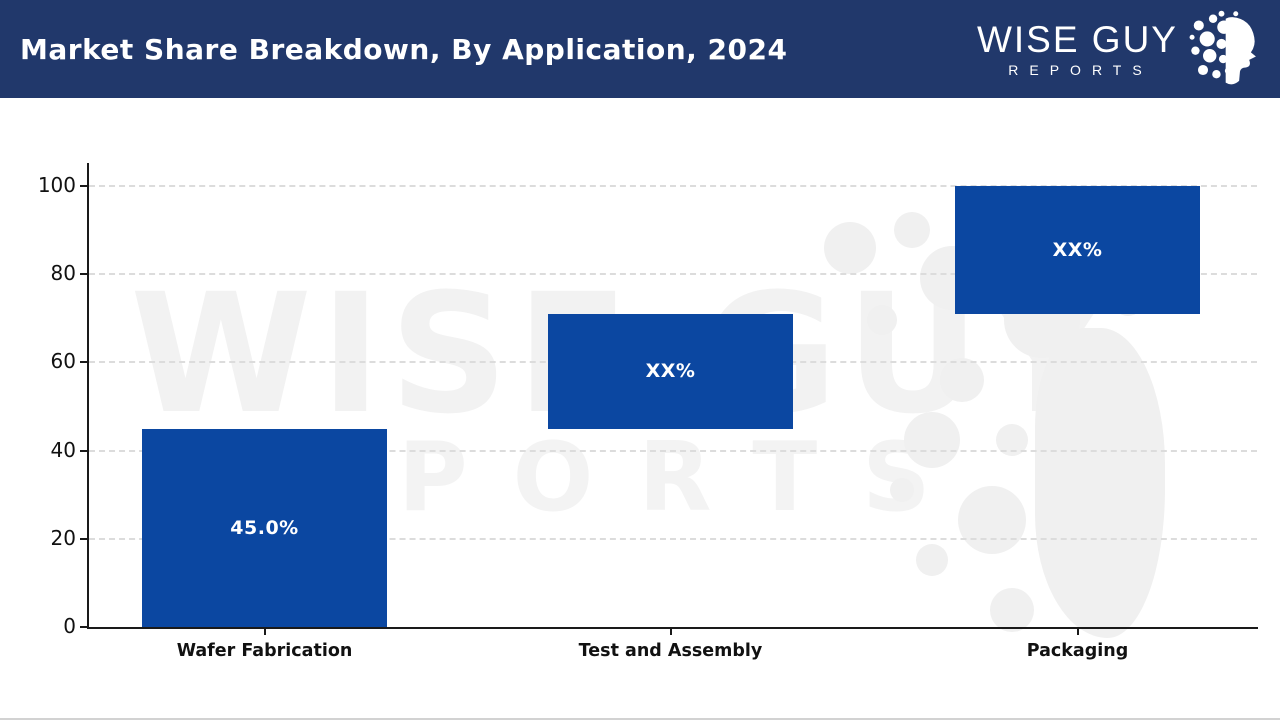 This screenshot has height=720, width=1280. I want to click on watermark-head-face, so click(1100, 483).